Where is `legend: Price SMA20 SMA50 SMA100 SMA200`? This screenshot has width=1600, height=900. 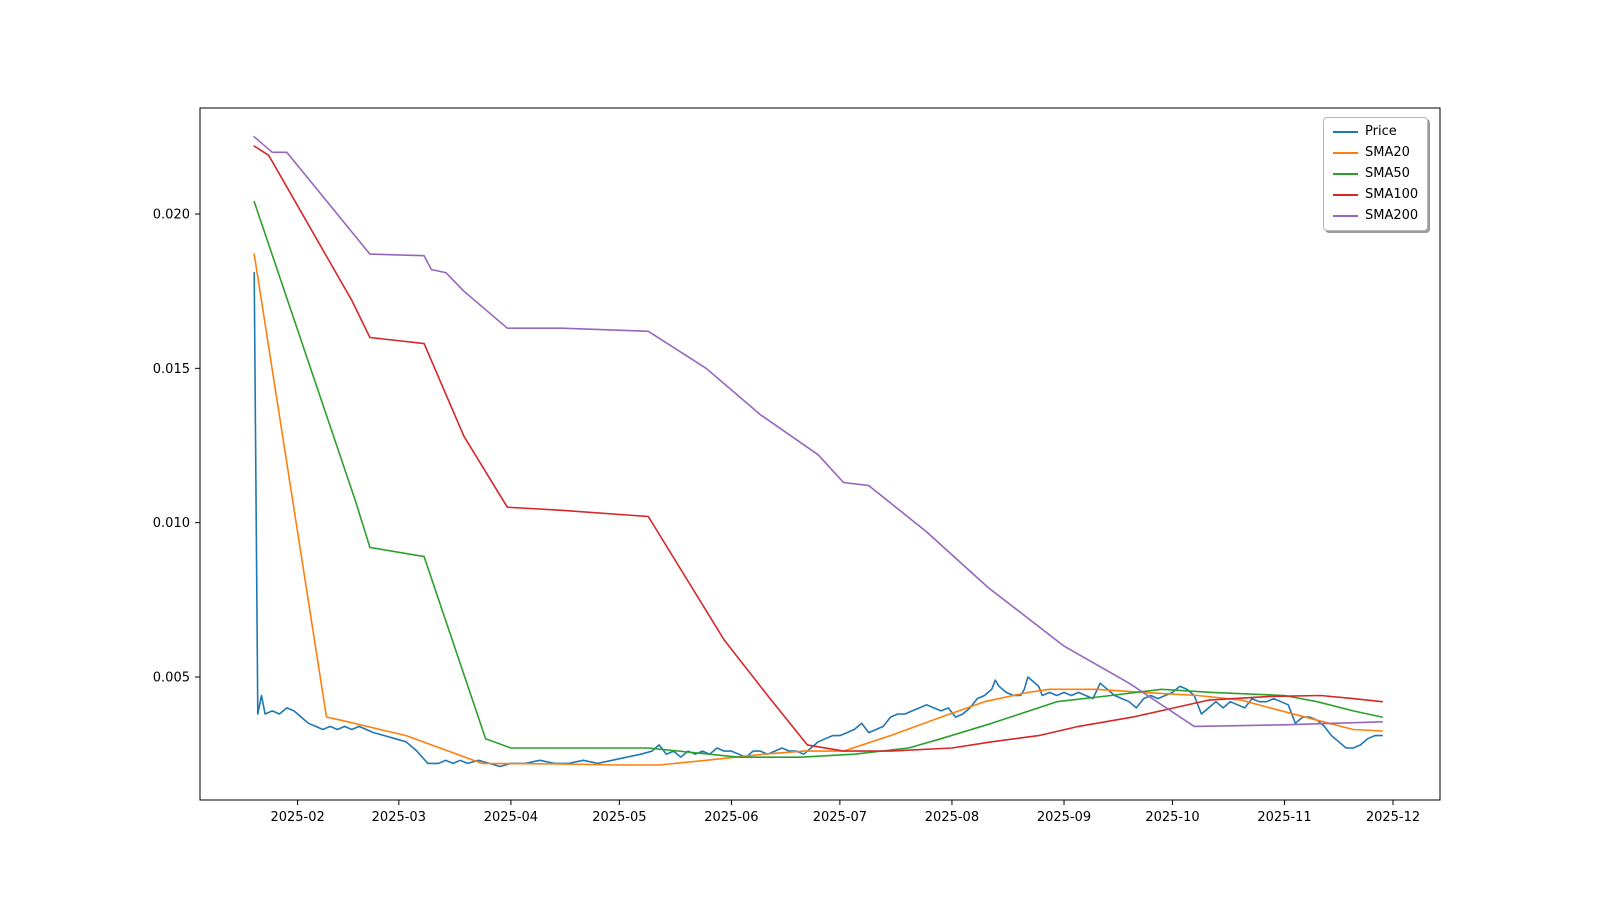
legend: Price SMA20 SMA50 SMA100 SMA200 is located at coordinates (1376, 174).